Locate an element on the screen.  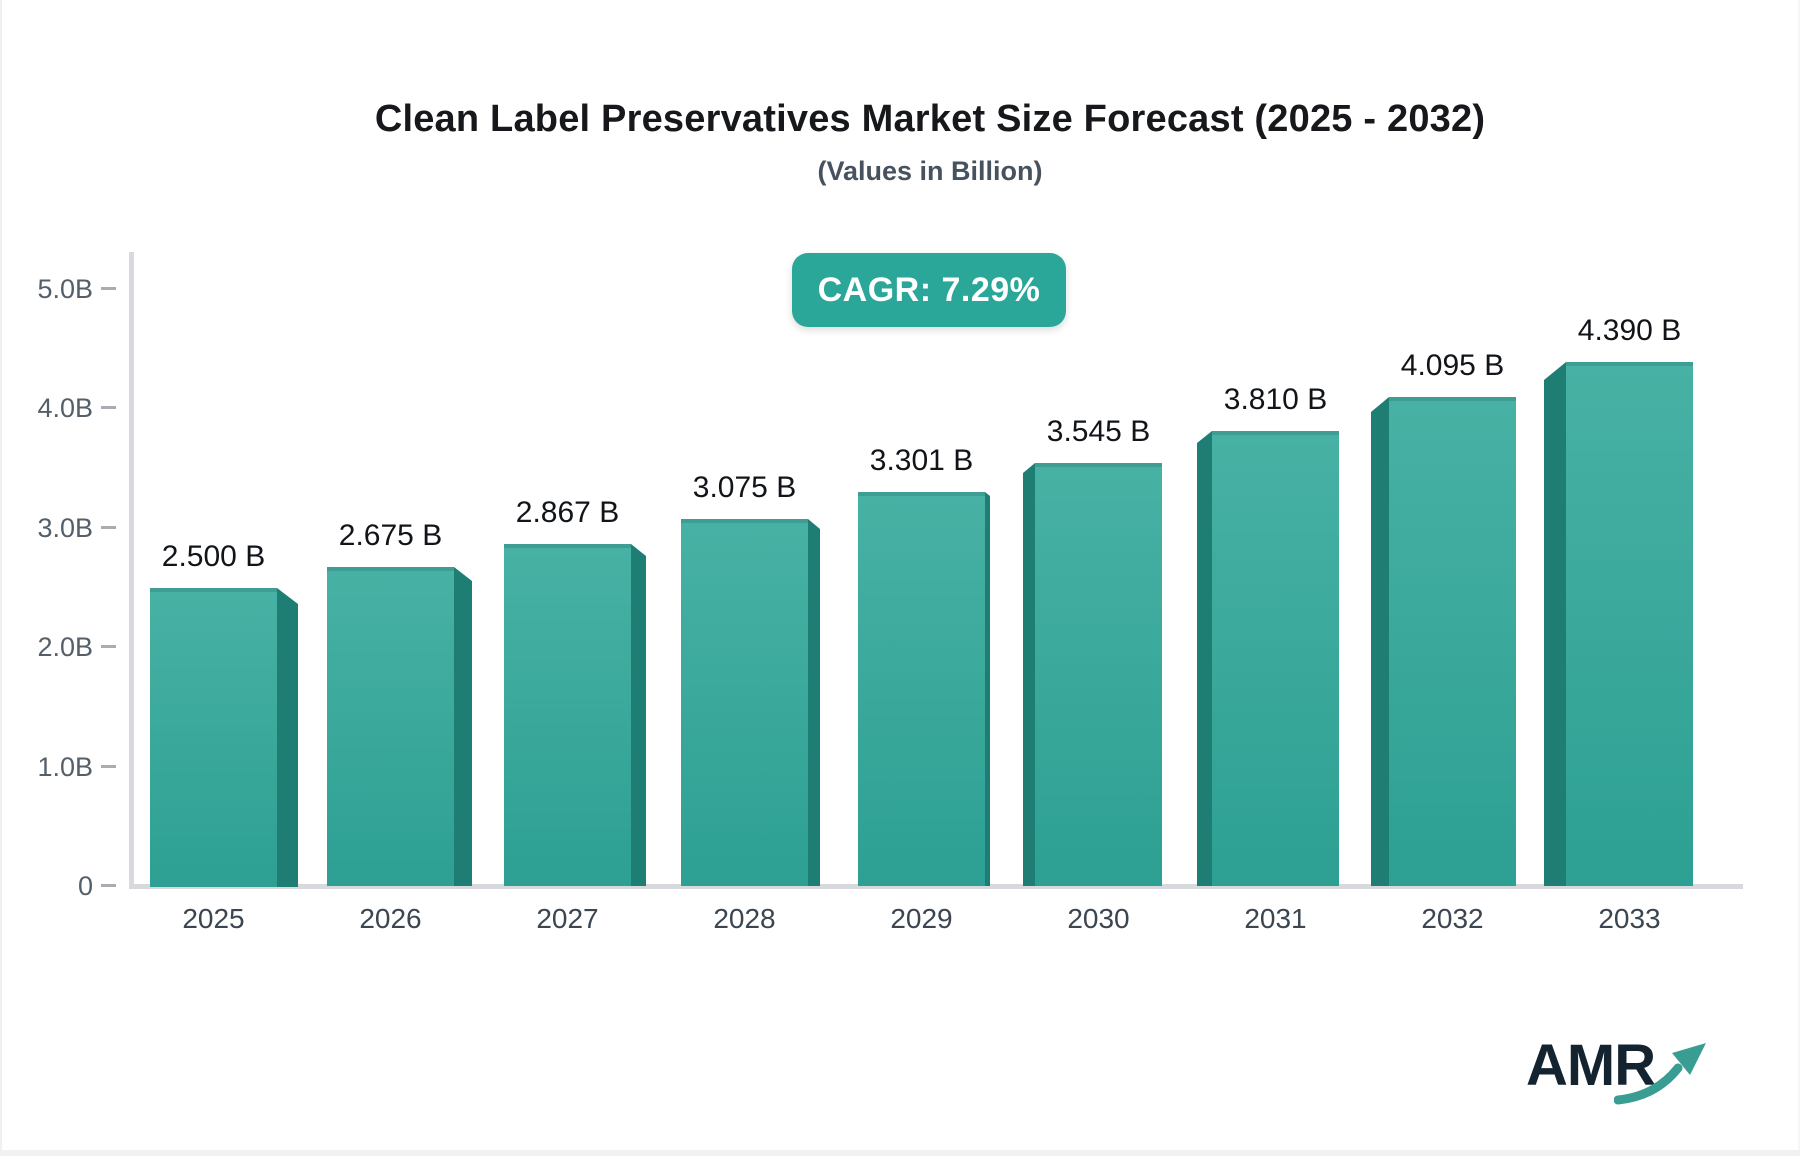
bar-value-label: 4.095 B is located at coordinates (1452, 365).